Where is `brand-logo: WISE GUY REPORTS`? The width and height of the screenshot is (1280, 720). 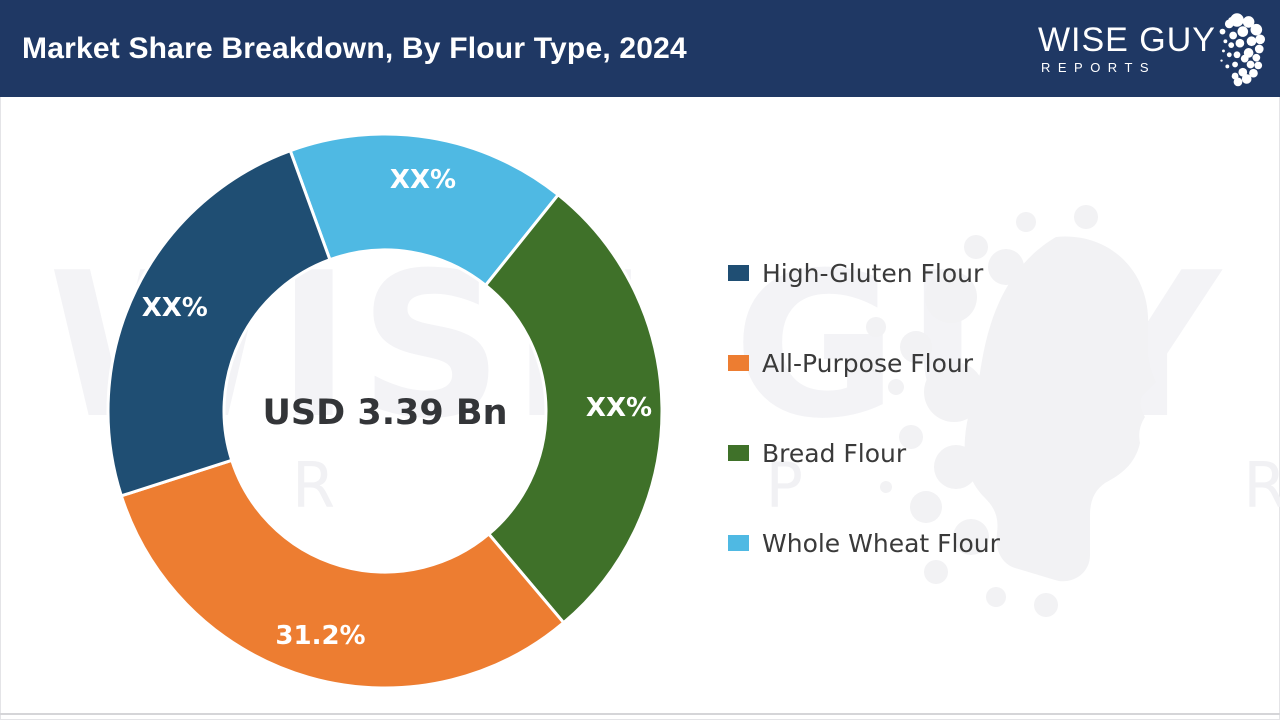 brand-logo: WISE GUY REPORTS is located at coordinates (1152, 49).